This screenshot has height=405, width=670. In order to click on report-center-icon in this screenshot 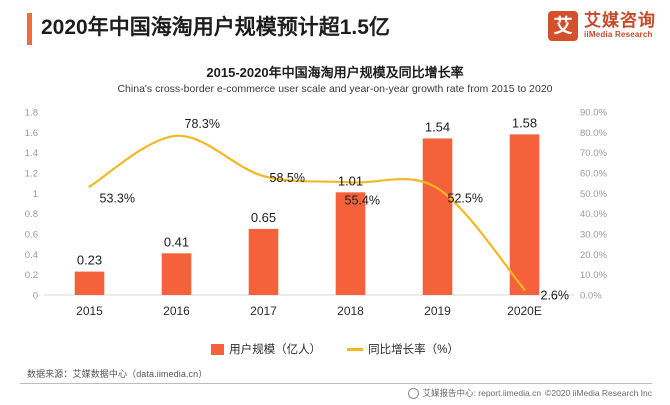, I will do `click(413, 393)`.